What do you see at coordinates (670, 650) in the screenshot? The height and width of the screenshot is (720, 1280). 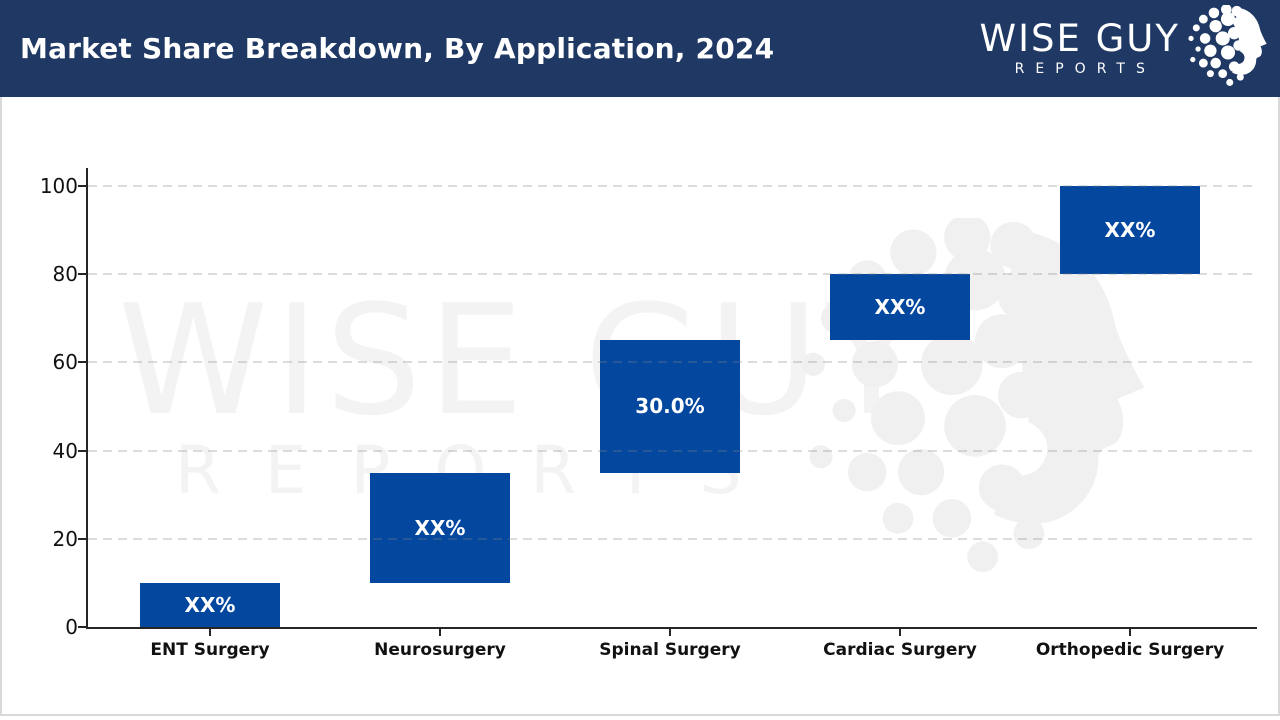 I see `x-axis-label-spinal-surgery: Spinal Surgery` at bounding box center [670, 650].